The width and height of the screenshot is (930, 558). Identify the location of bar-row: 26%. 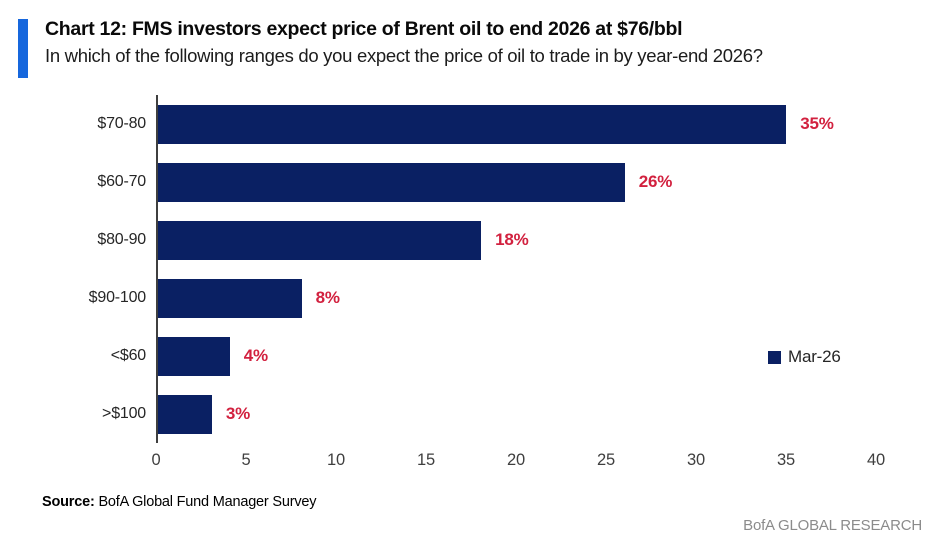
(517, 182).